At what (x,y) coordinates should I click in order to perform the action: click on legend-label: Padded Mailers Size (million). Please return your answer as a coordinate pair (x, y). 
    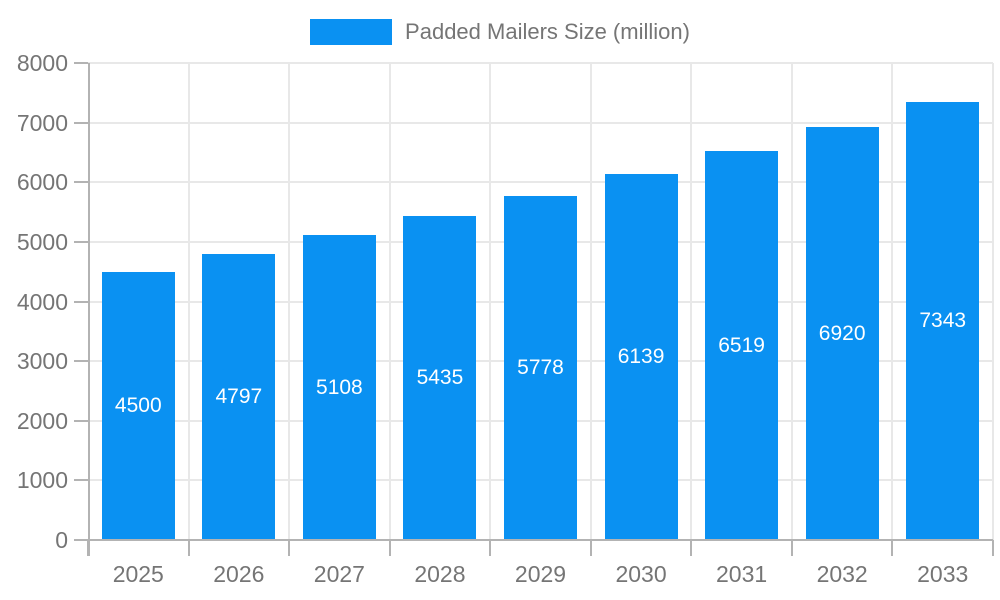
    Looking at the image, I should click on (547, 31).